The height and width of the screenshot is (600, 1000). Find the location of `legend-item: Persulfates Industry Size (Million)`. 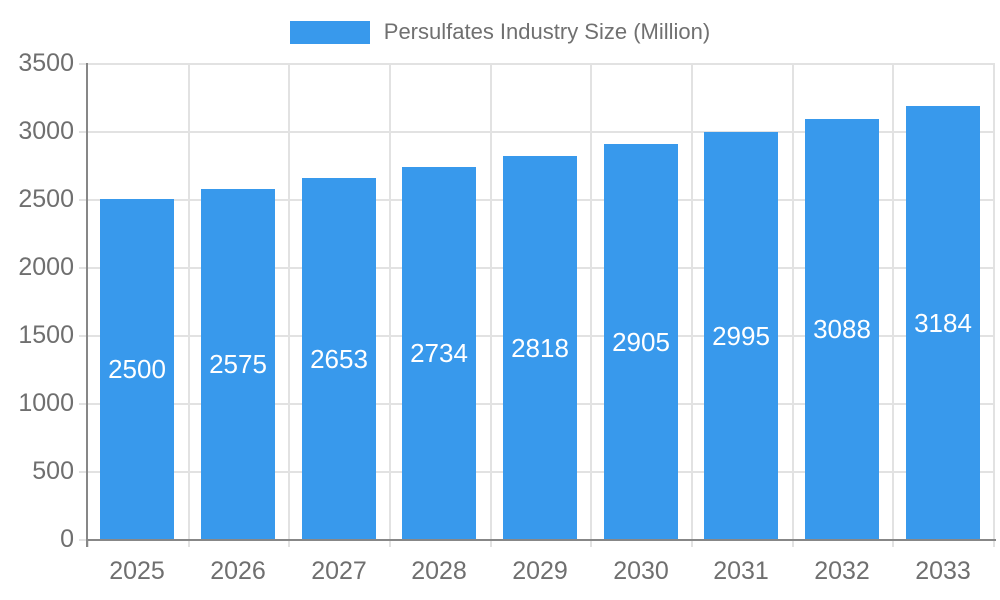

legend-item: Persulfates Industry Size (Million) is located at coordinates (500, 32).